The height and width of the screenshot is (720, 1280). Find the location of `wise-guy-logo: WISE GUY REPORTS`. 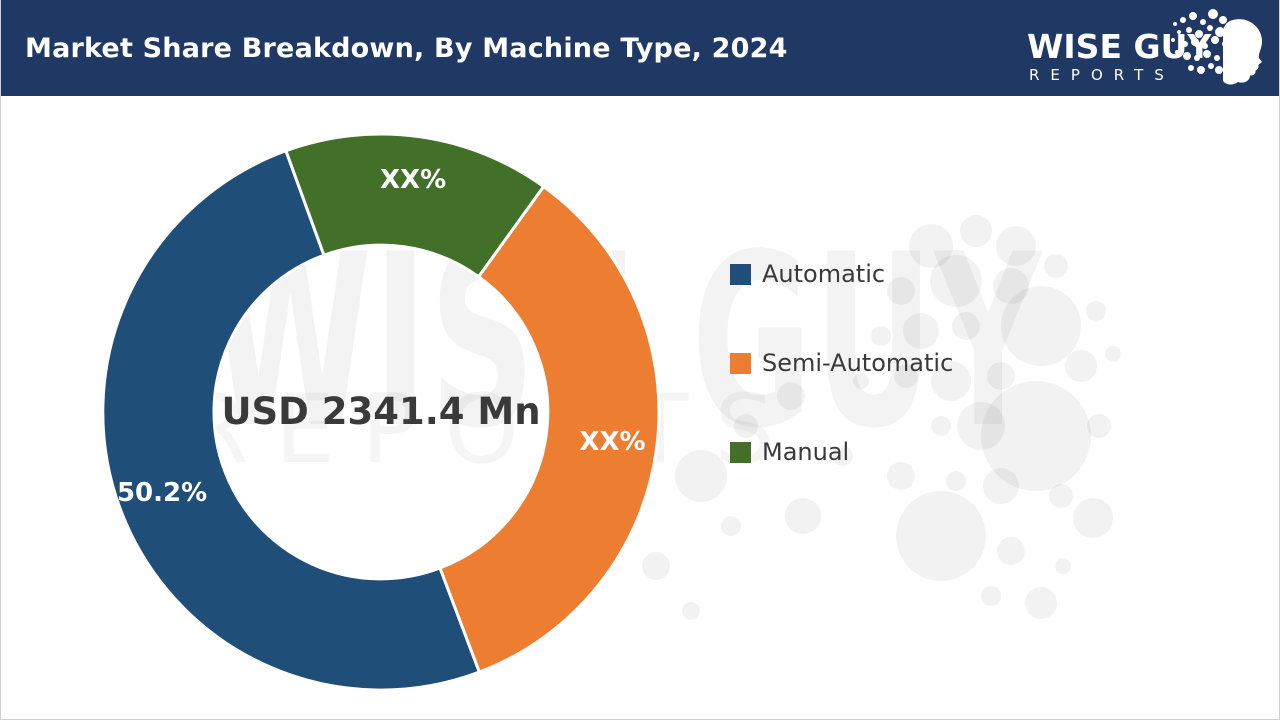

wise-guy-logo: WISE GUY REPORTS is located at coordinates (1146, 48).